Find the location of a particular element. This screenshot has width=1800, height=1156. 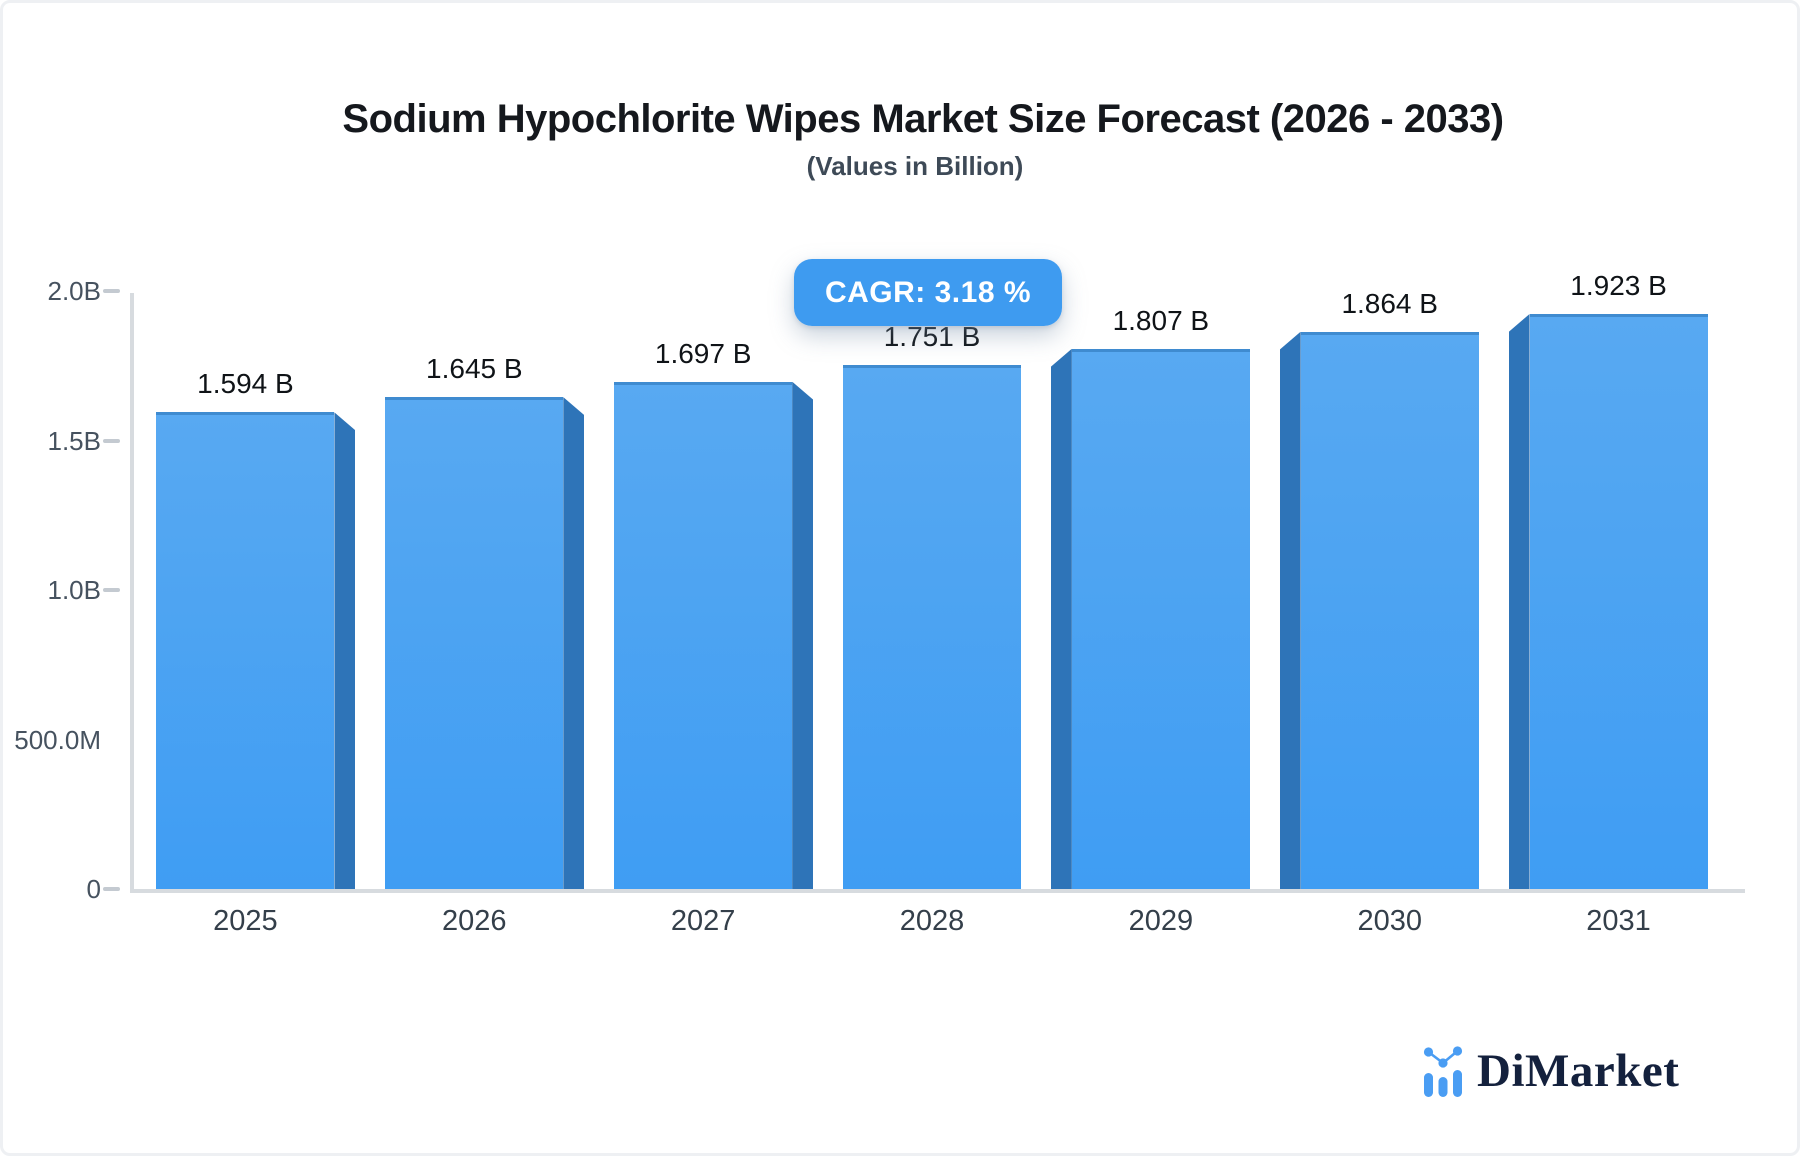

cagr-badge-label: CAGR: 3.18 % is located at coordinates (928, 292).